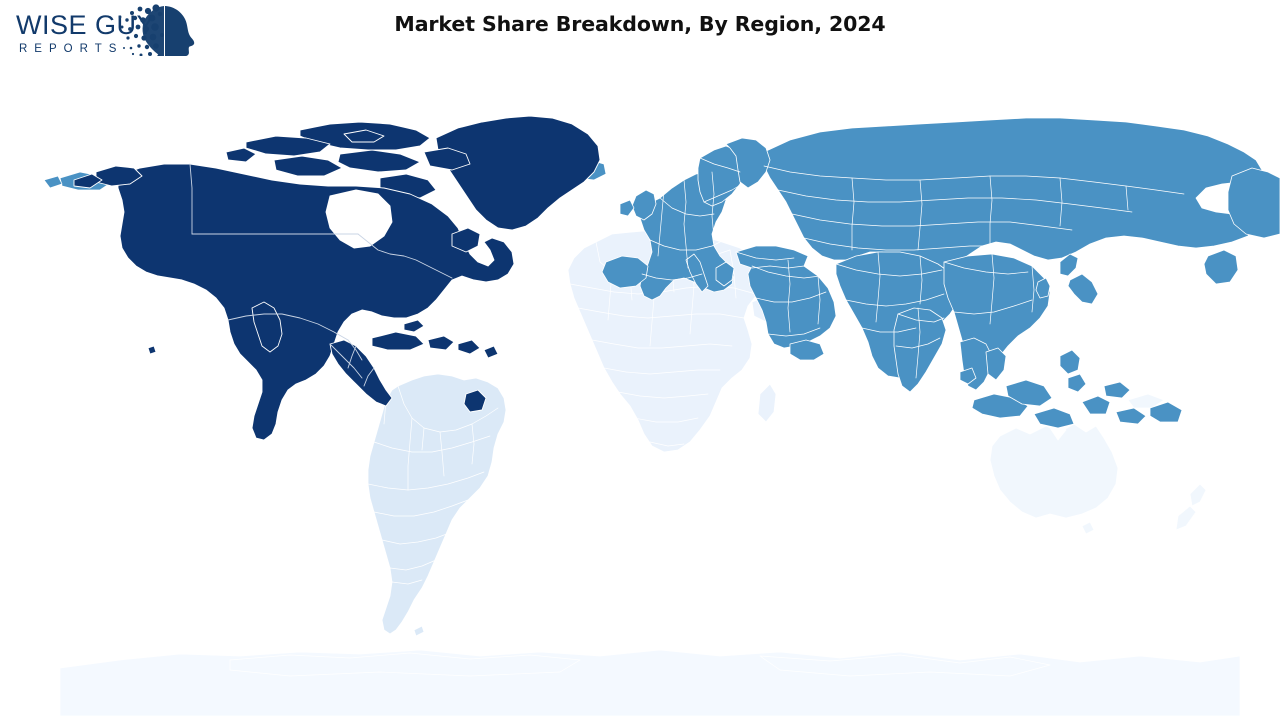  I want to click on dotted-head-profile-icon, so click(156, 34).